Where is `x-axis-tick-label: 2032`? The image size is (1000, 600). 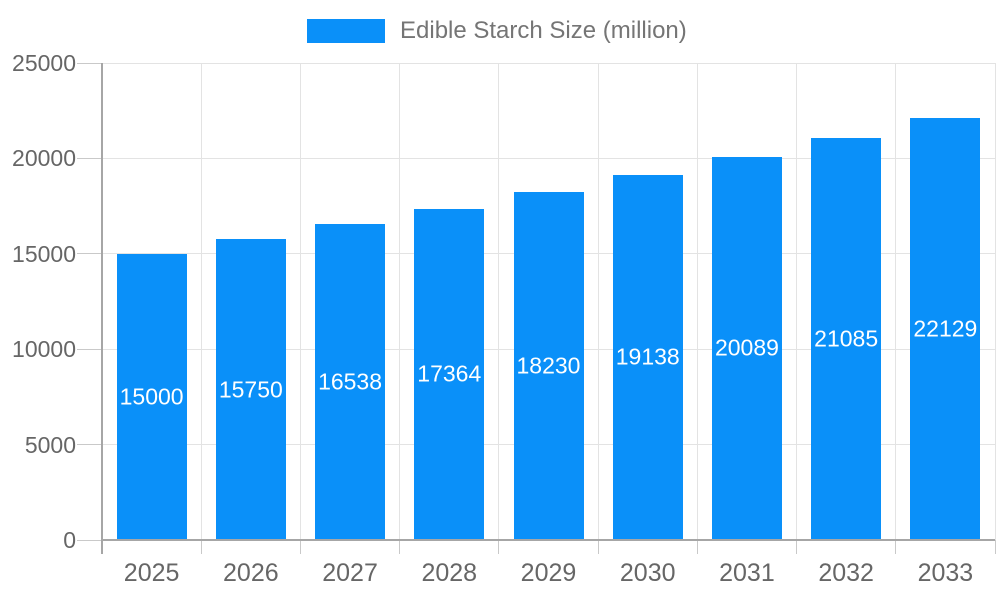
x-axis-tick-label: 2032 is located at coordinates (846, 573).